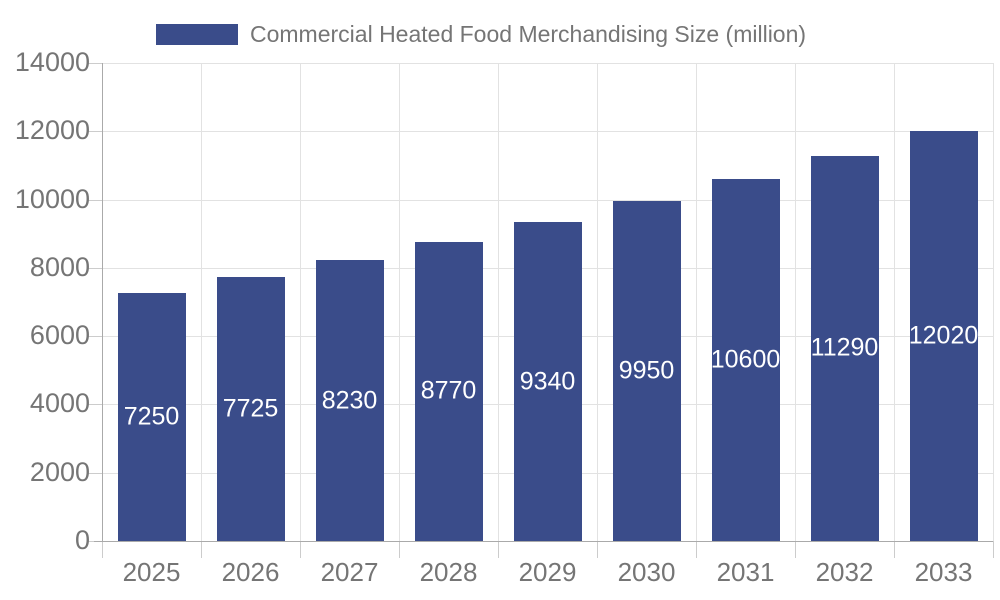  What do you see at coordinates (102, 302) in the screenshot?
I see `y-axis-line` at bounding box center [102, 302].